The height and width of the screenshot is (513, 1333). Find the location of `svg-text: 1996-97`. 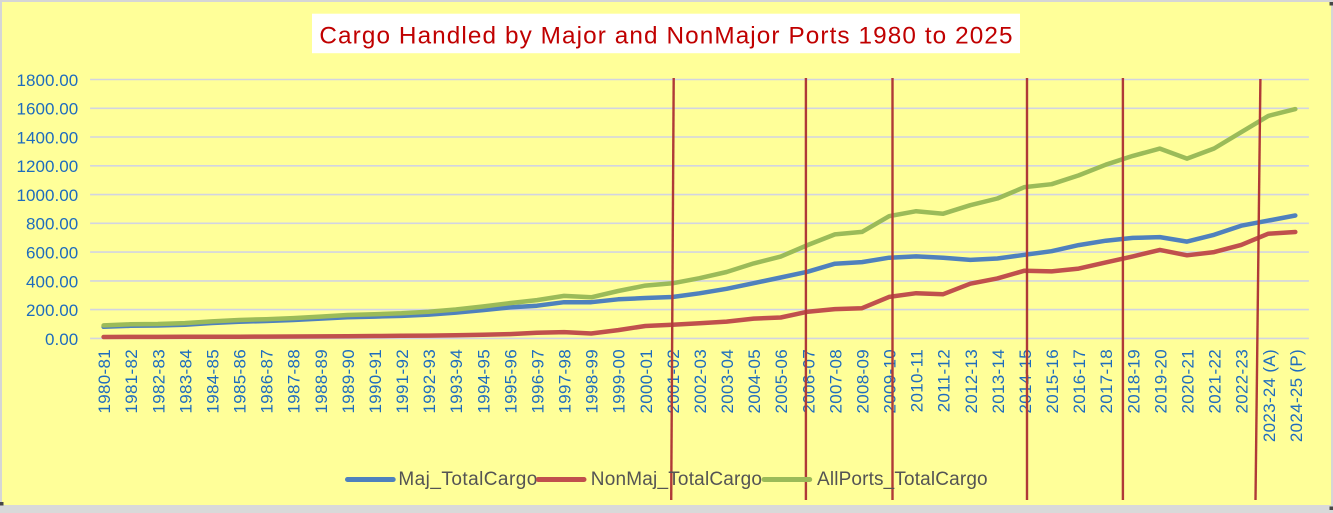

svg-text: 1996-97 is located at coordinates (538, 381).